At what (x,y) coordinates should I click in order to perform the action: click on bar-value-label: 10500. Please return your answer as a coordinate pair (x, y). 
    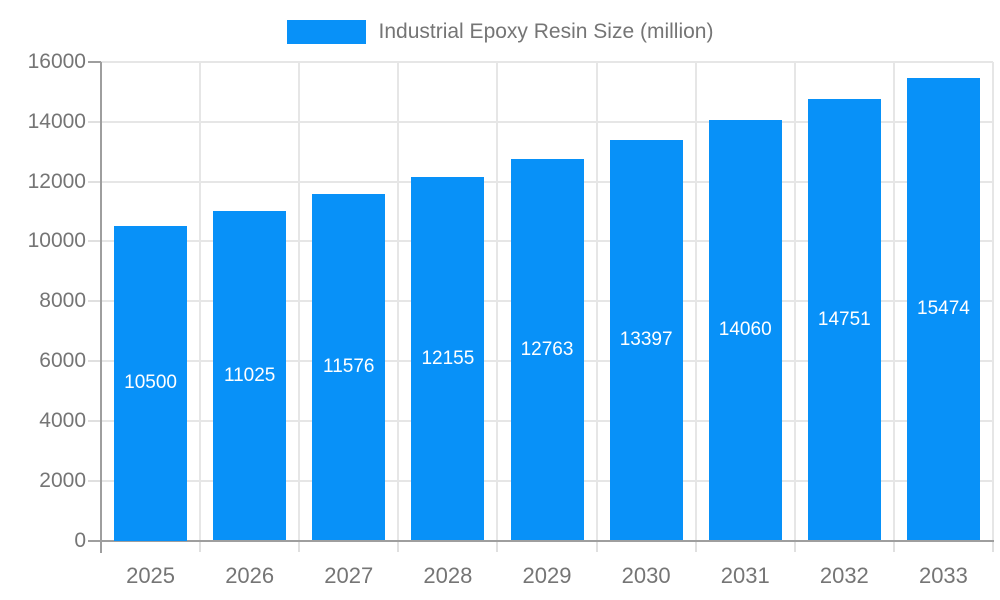
    Looking at the image, I should click on (150, 383).